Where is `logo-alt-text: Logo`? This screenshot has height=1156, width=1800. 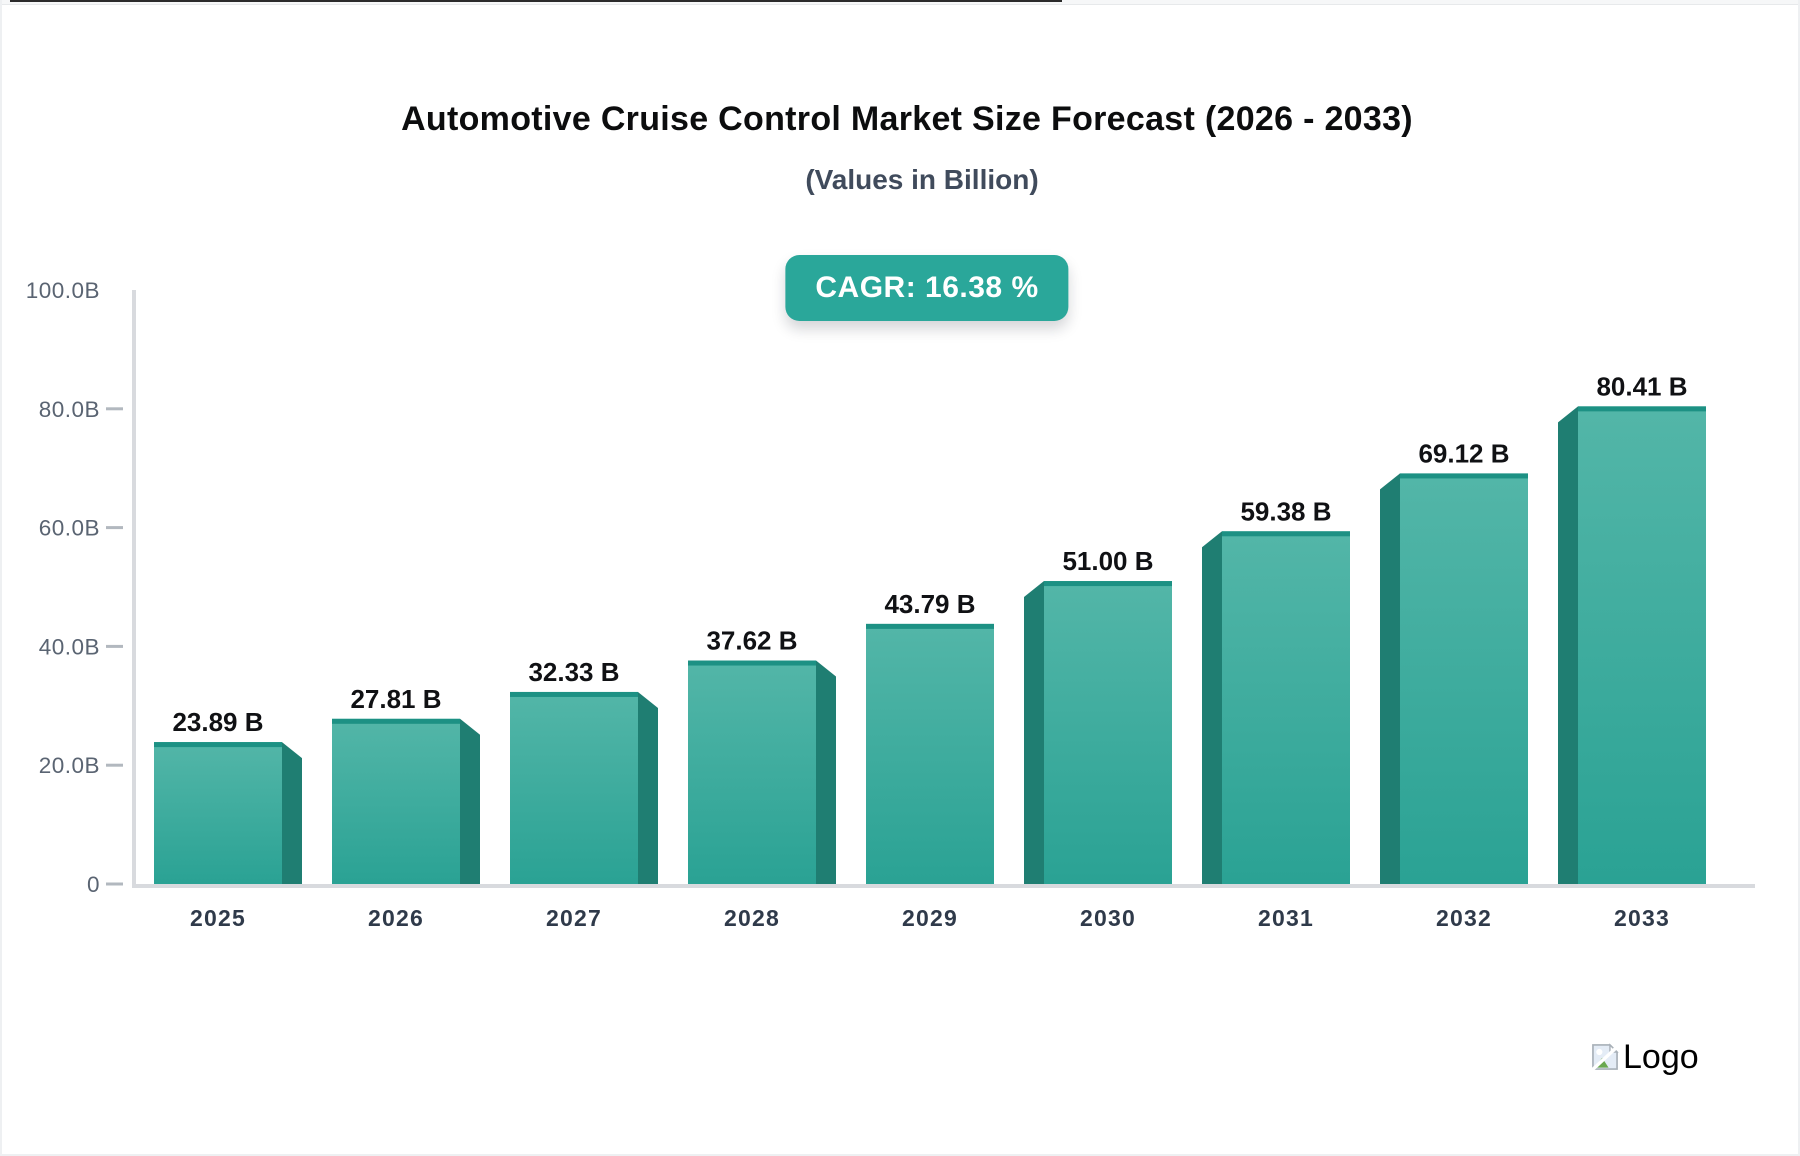
logo-alt-text: Logo is located at coordinates (1661, 1057).